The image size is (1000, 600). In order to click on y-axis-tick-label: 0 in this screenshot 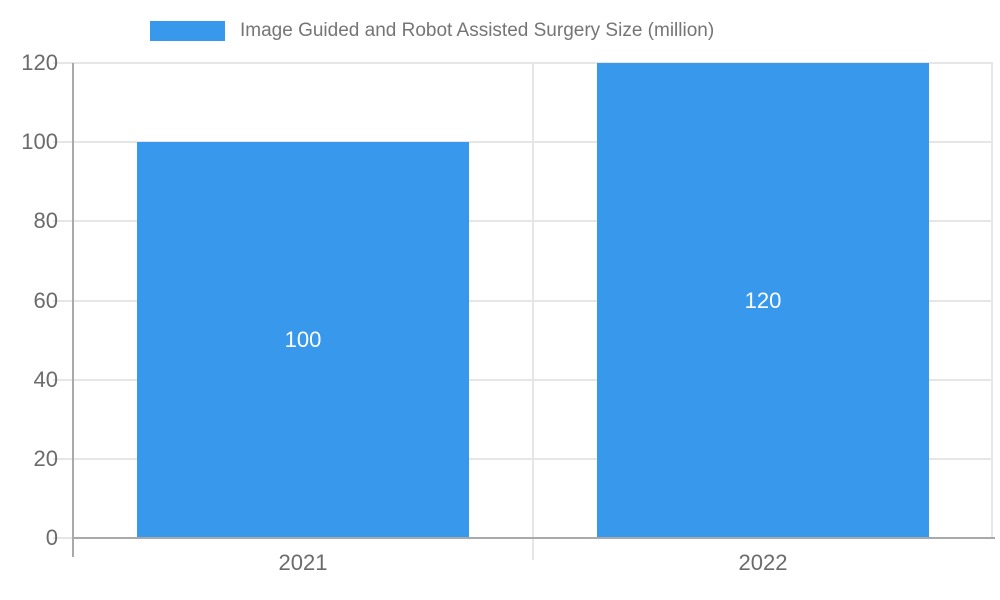, I will do `click(51, 537)`.